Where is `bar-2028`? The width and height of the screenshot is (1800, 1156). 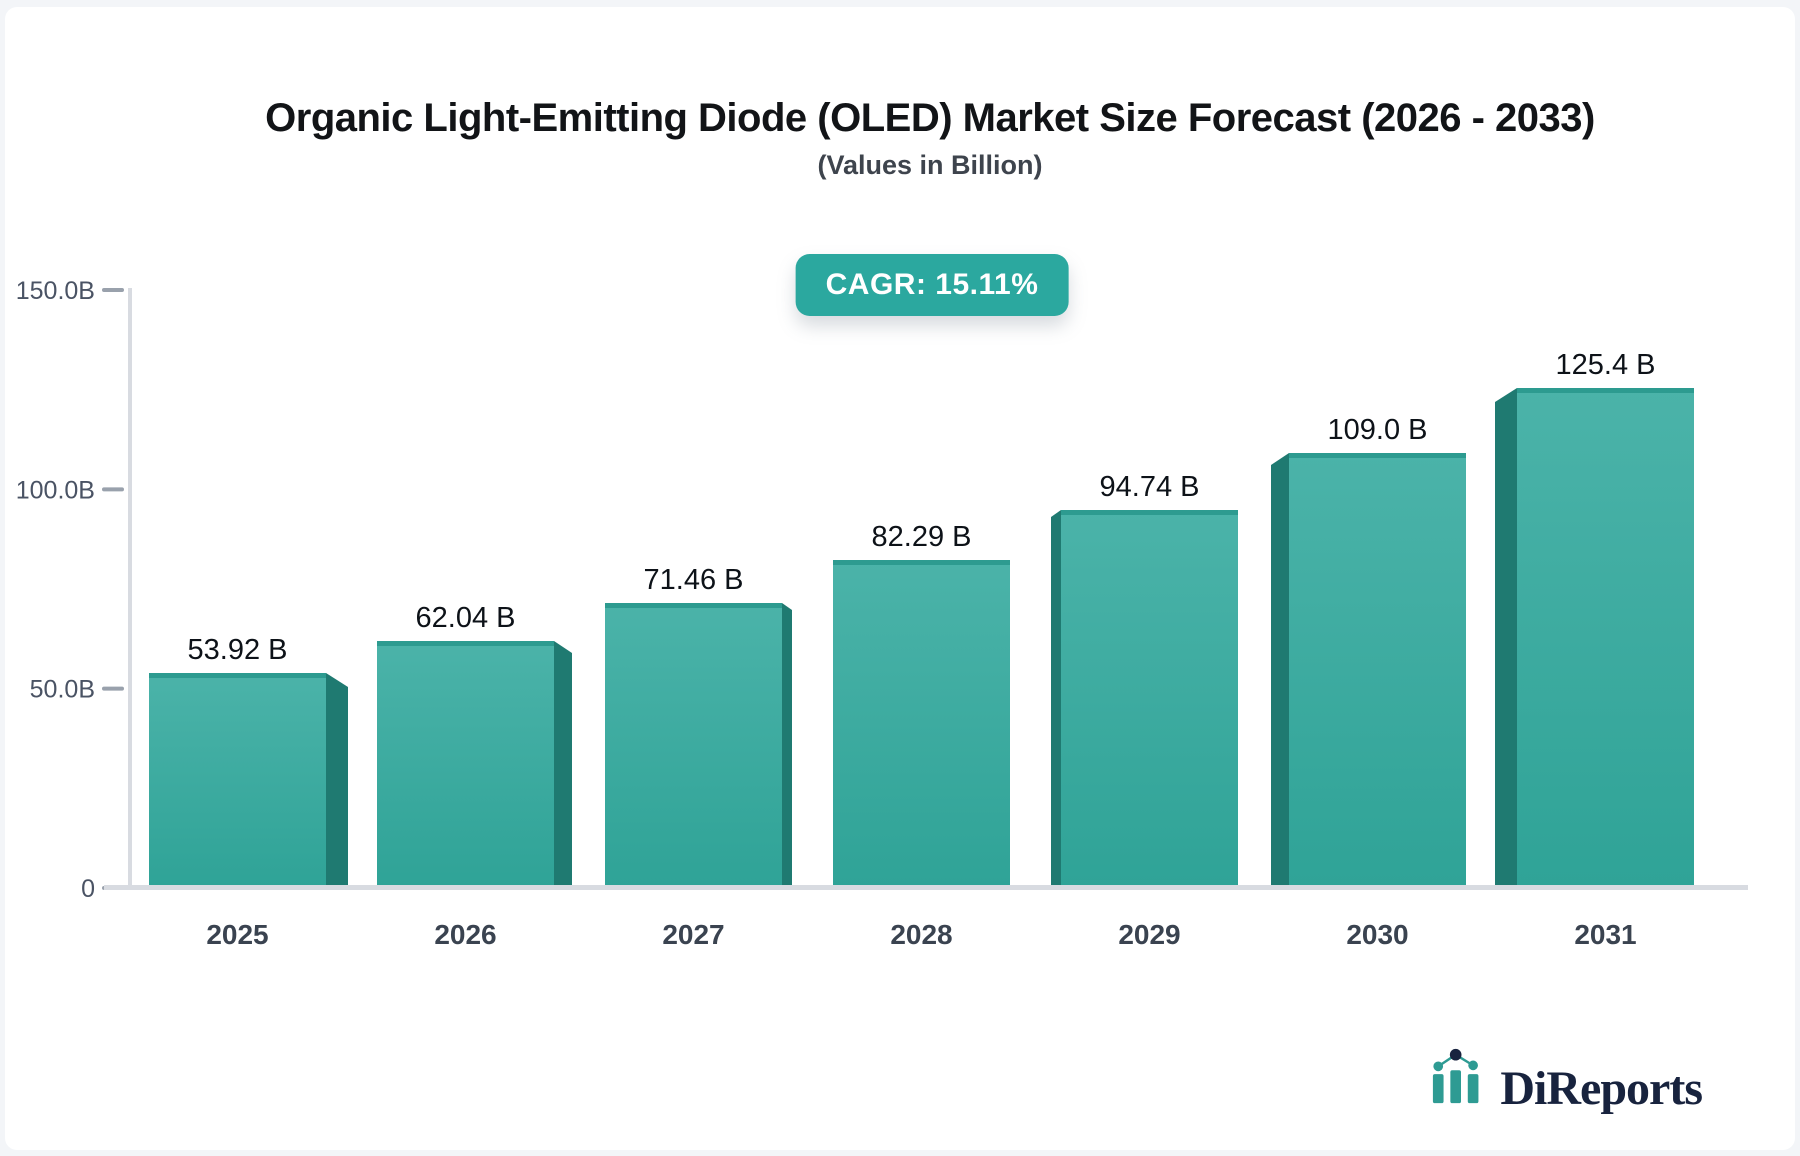 bar-2028 is located at coordinates (921, 723).